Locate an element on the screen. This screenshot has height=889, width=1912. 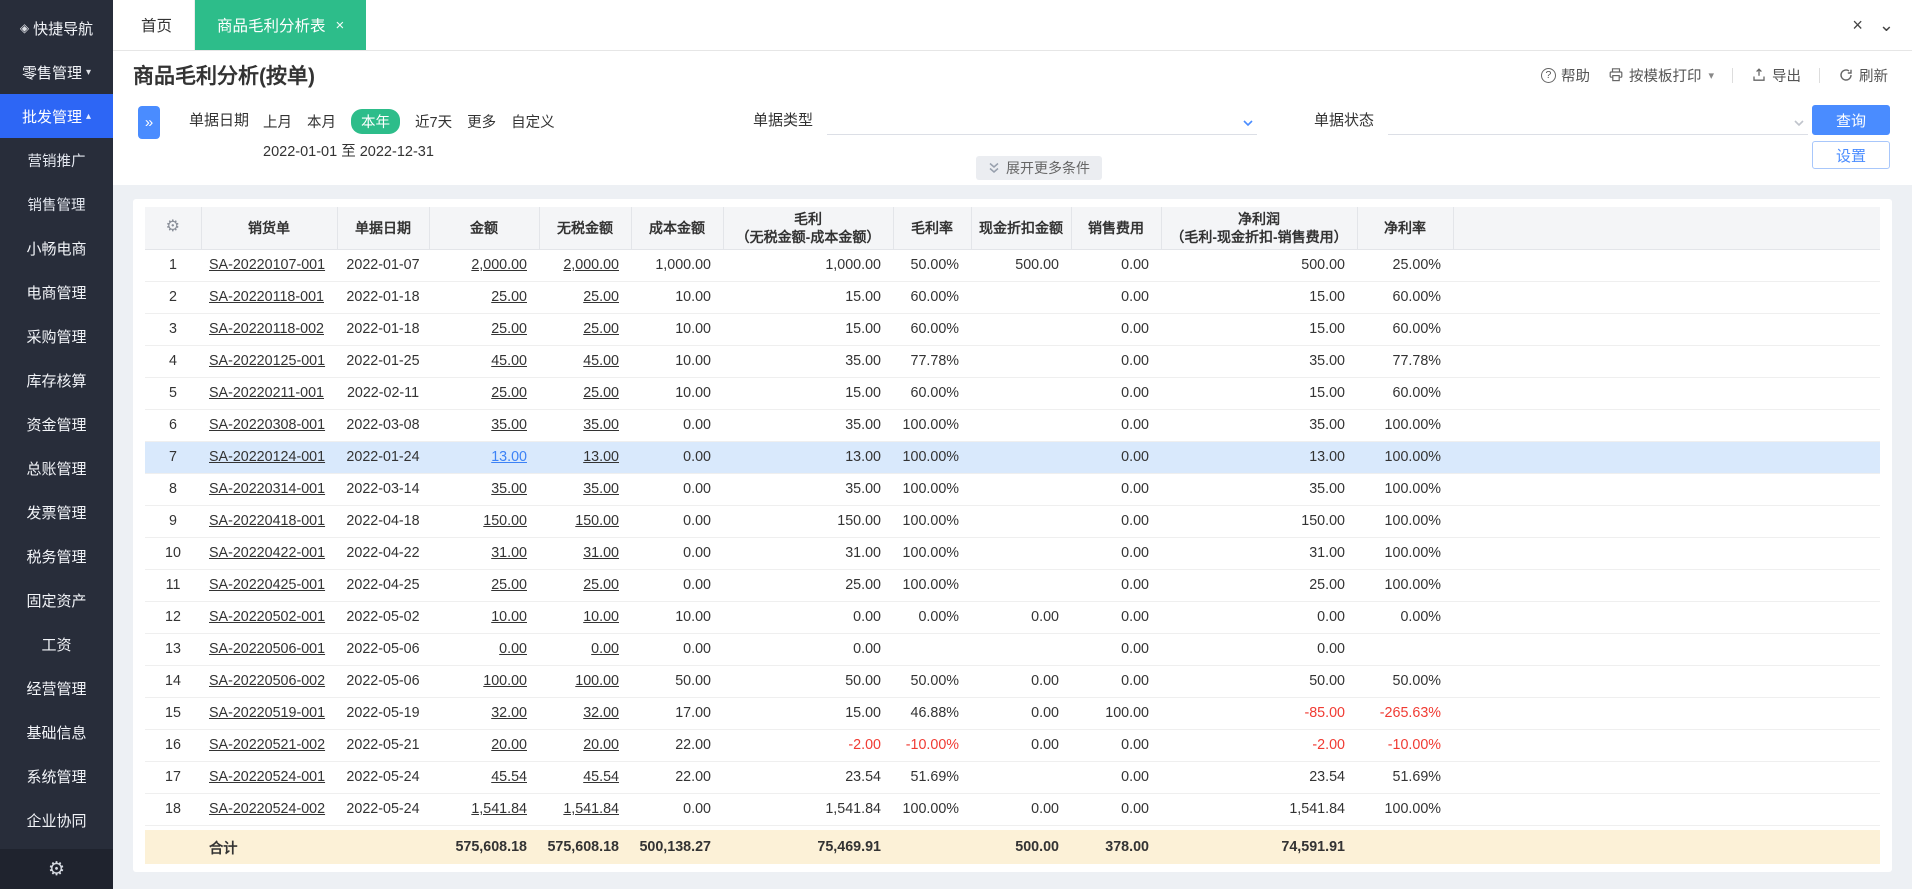
export-button: 导出 is located at coordinates (1776, 75).